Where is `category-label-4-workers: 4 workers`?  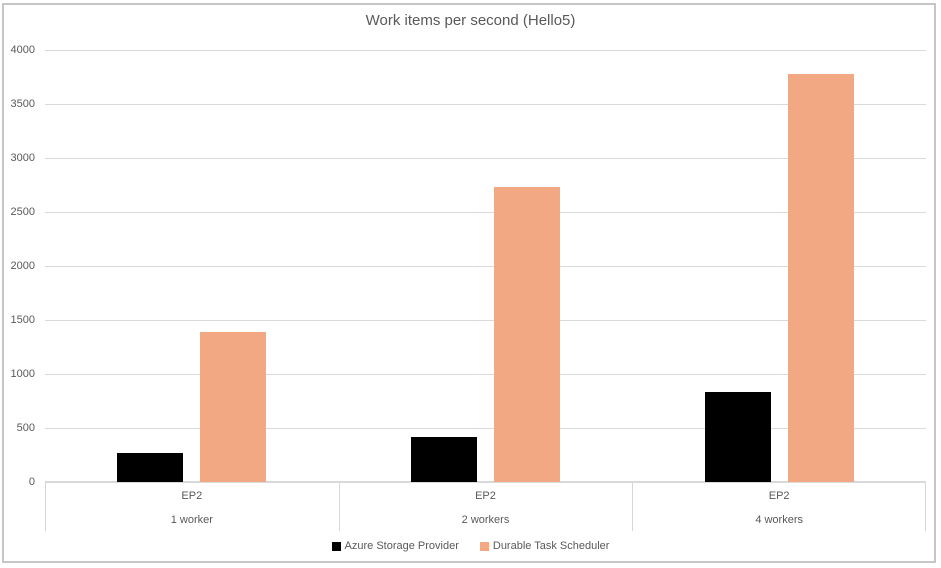 category-label-4-workers: 4 workers is located at coordinates (779, 520).